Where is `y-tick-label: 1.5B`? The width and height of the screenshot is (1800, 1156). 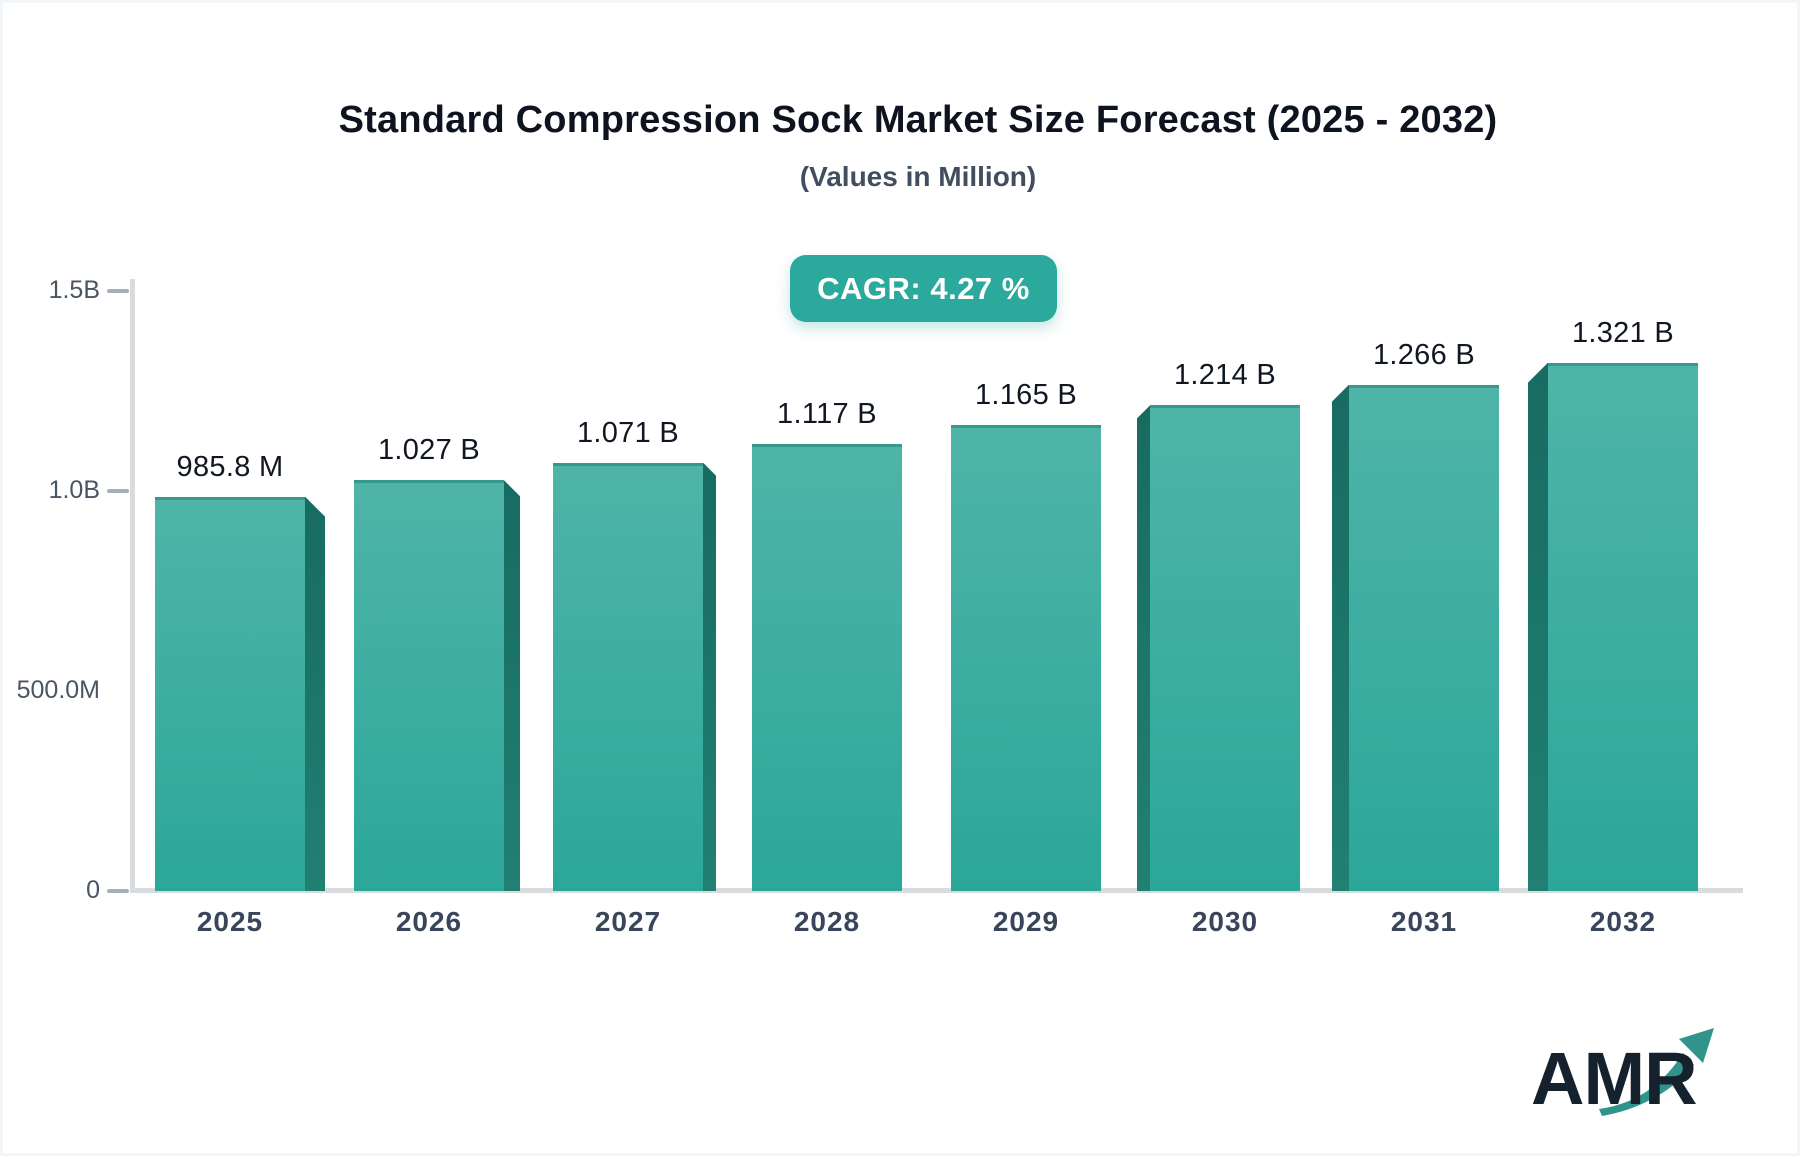
y-tick-label: 1.5B is located at coordinates (74, 290).